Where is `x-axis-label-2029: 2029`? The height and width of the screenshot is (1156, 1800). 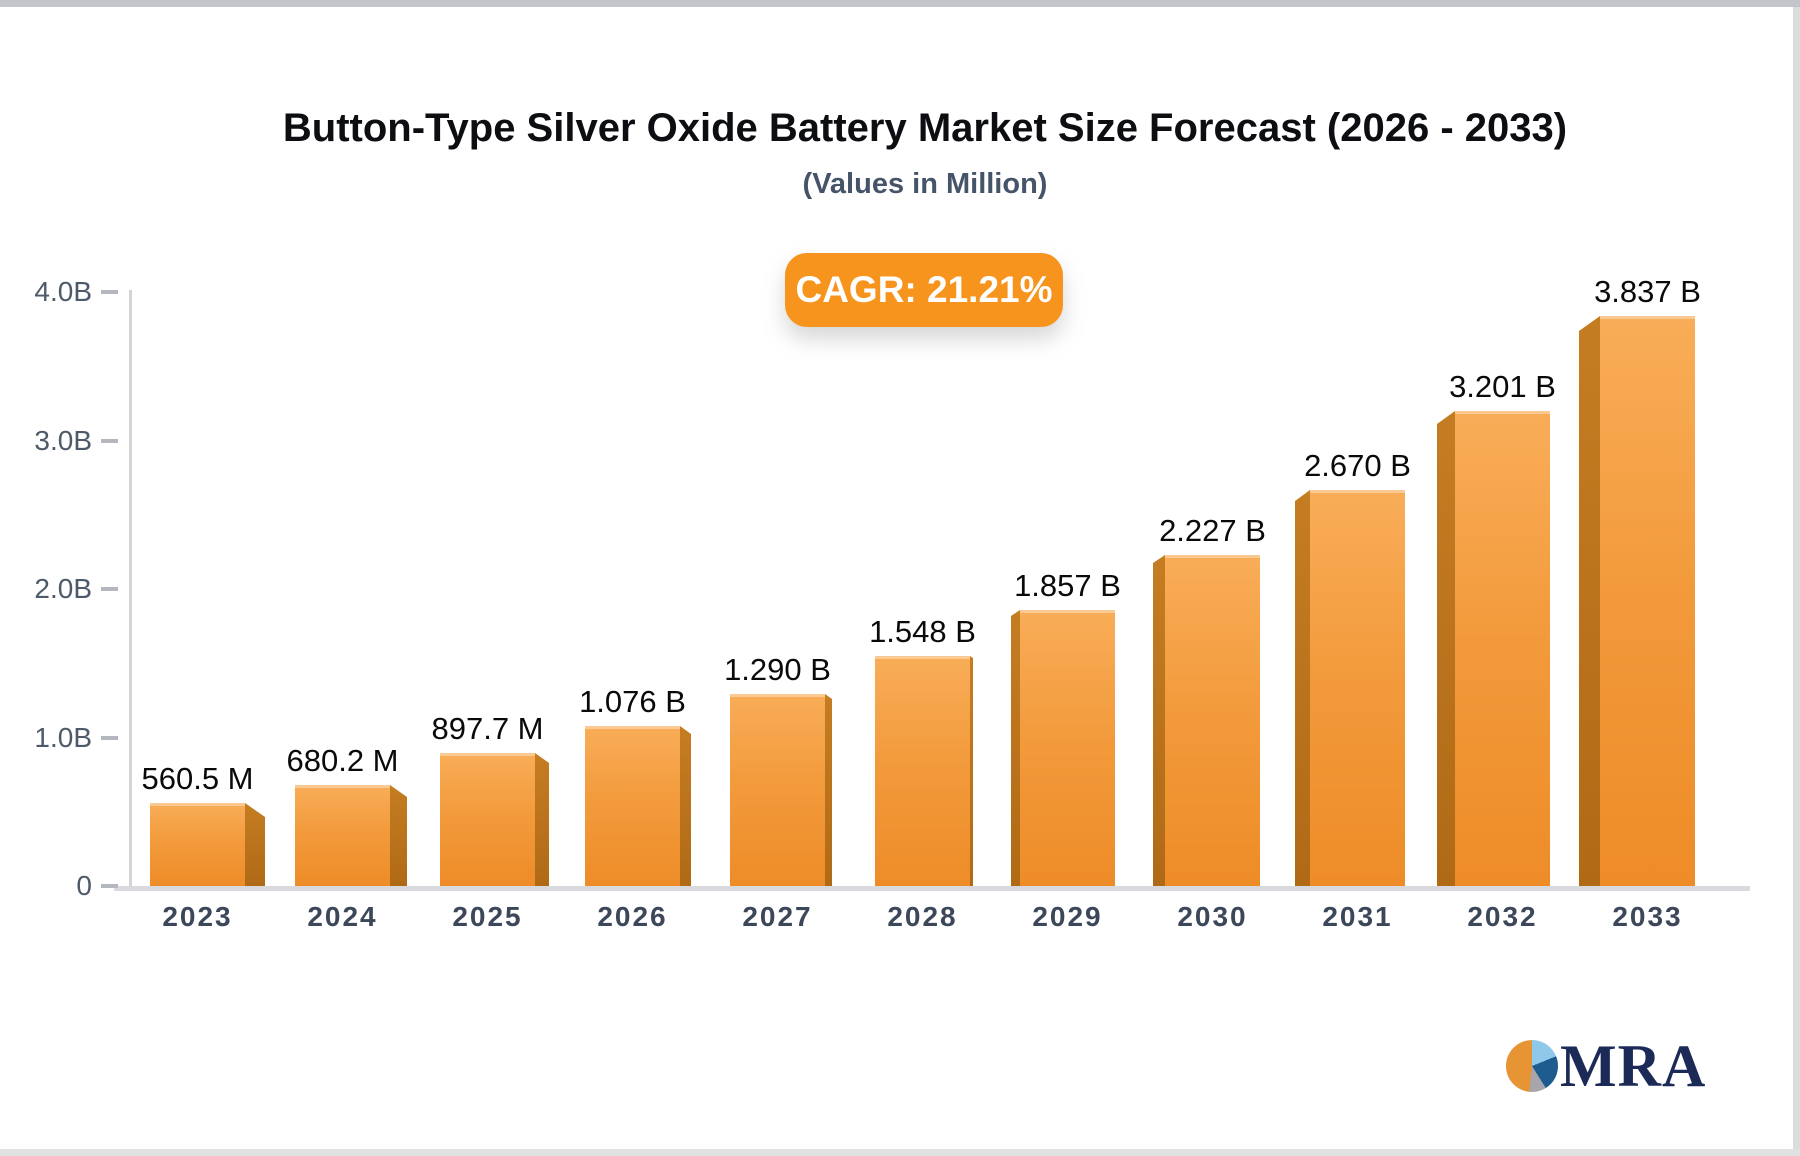
x-axis-label-2029: 2029 is located at coordinates (1067, 916).